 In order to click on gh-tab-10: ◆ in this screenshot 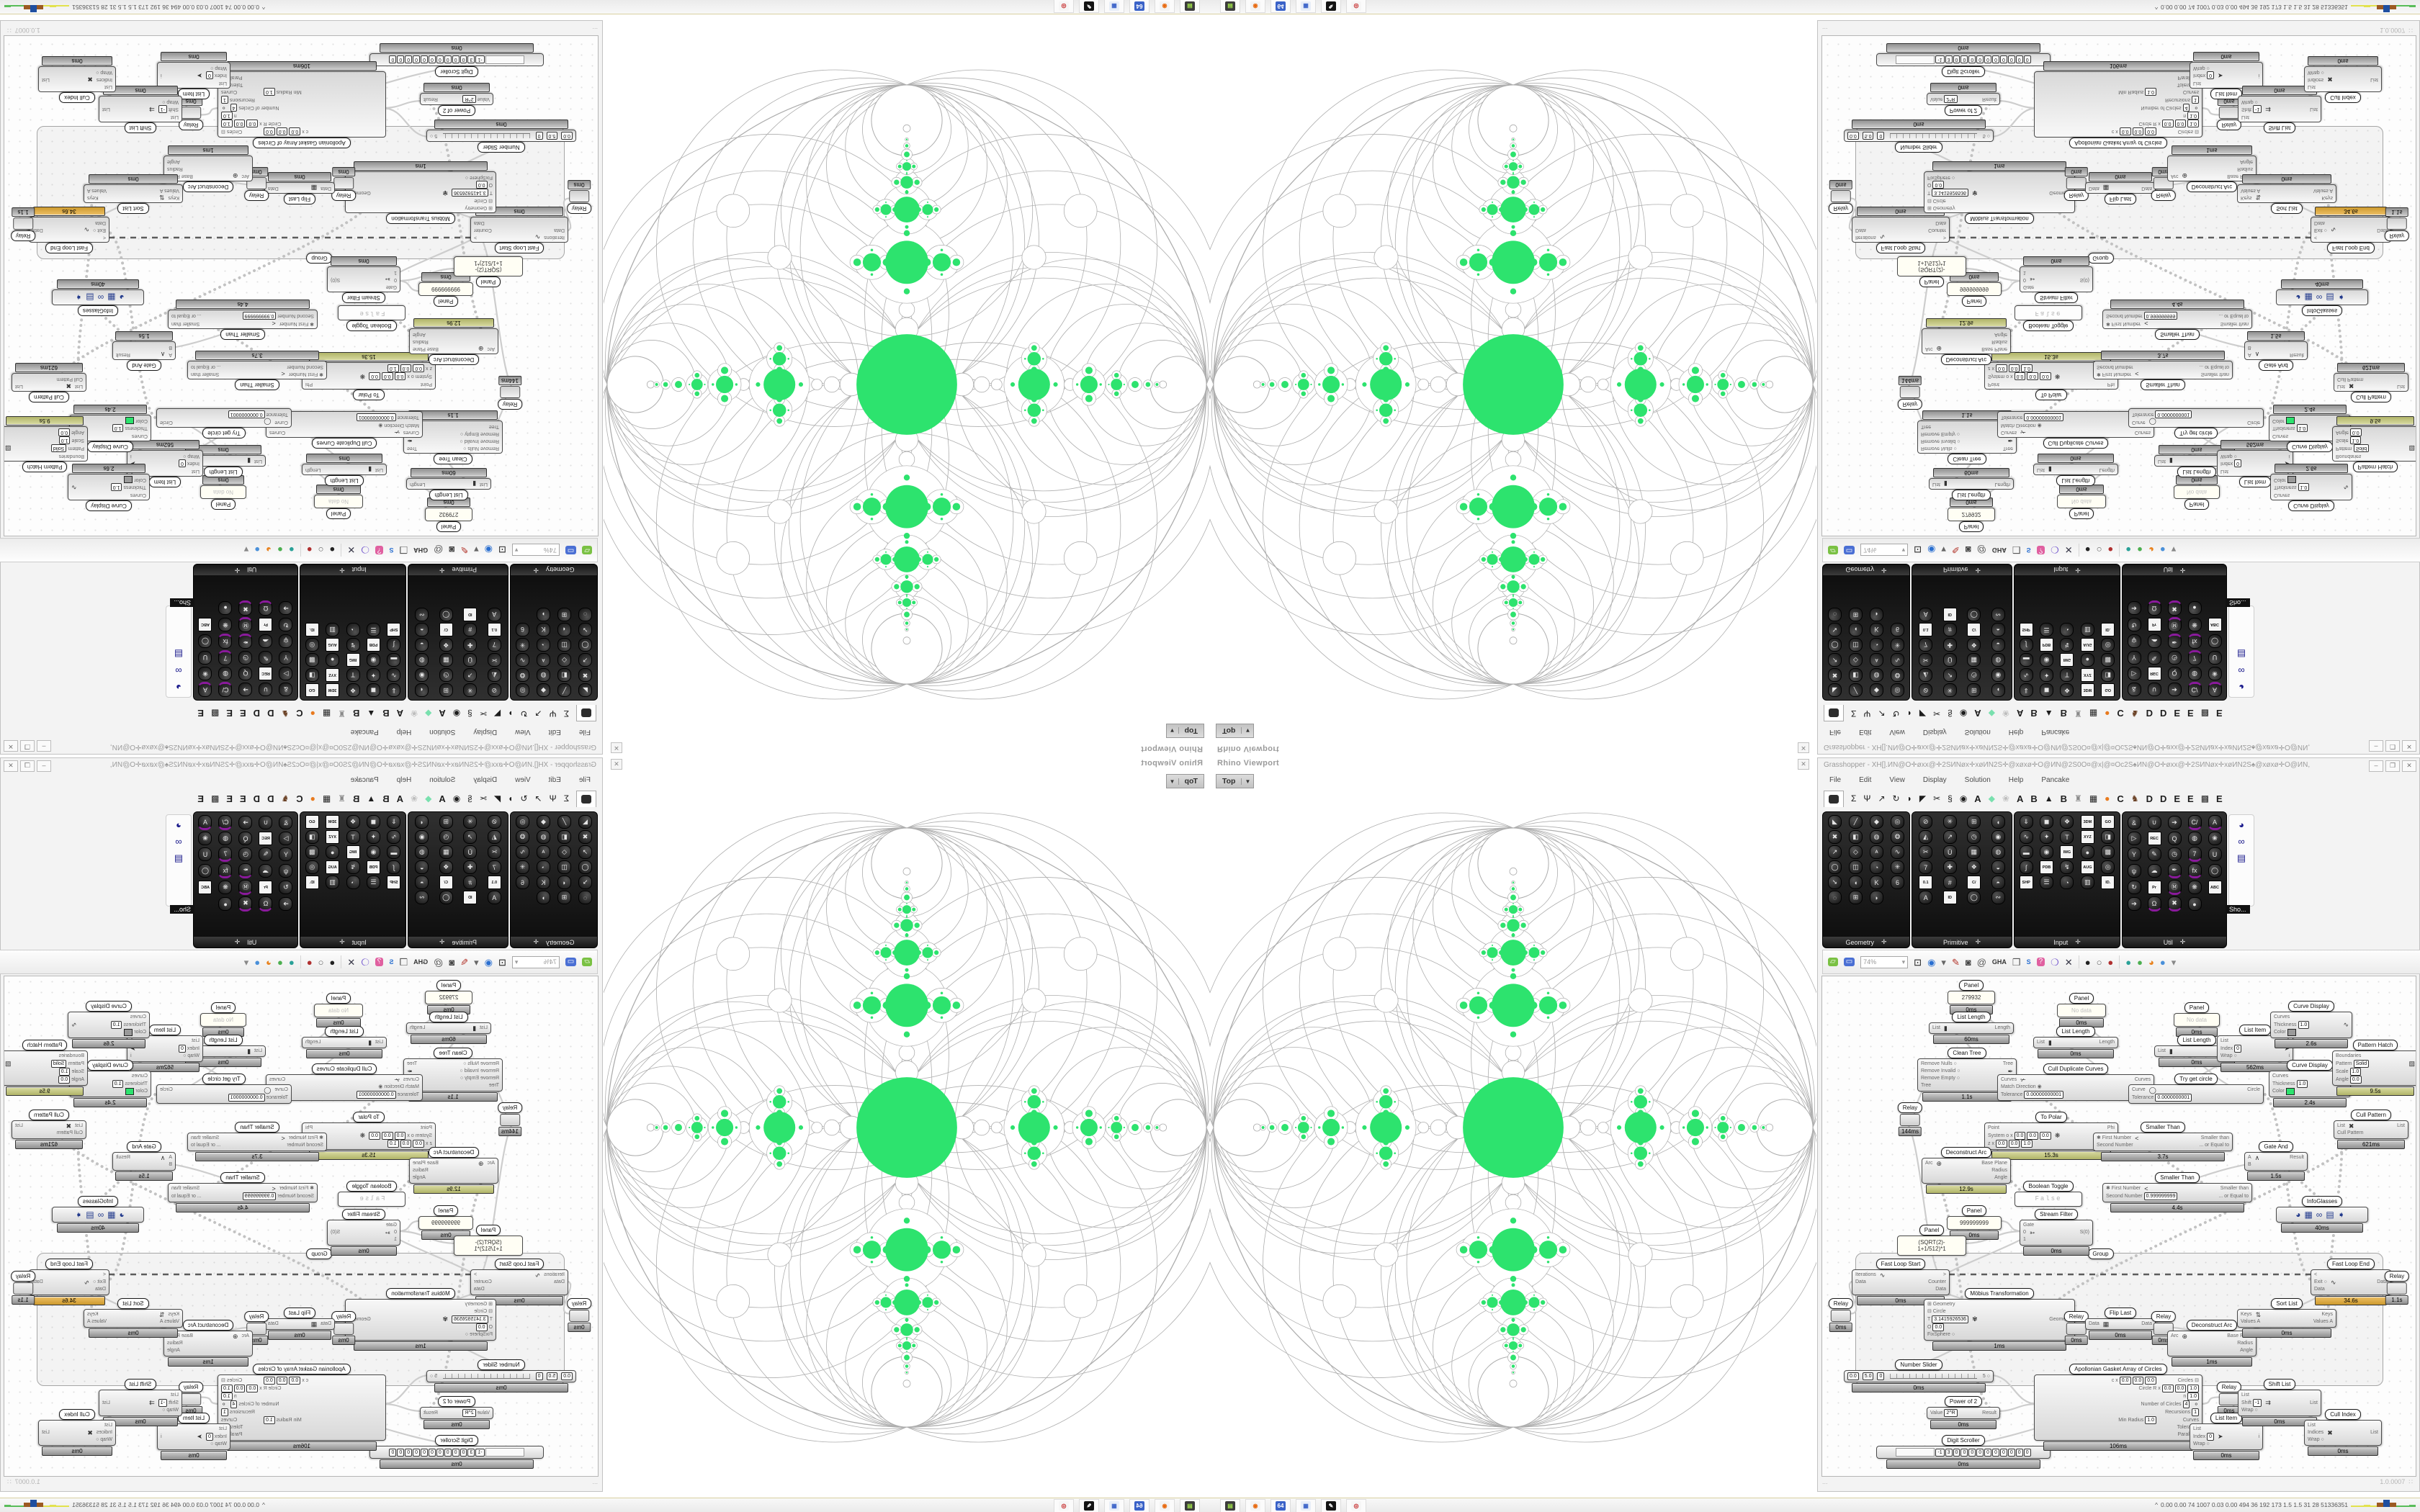, I will do `click(428, 798)`.